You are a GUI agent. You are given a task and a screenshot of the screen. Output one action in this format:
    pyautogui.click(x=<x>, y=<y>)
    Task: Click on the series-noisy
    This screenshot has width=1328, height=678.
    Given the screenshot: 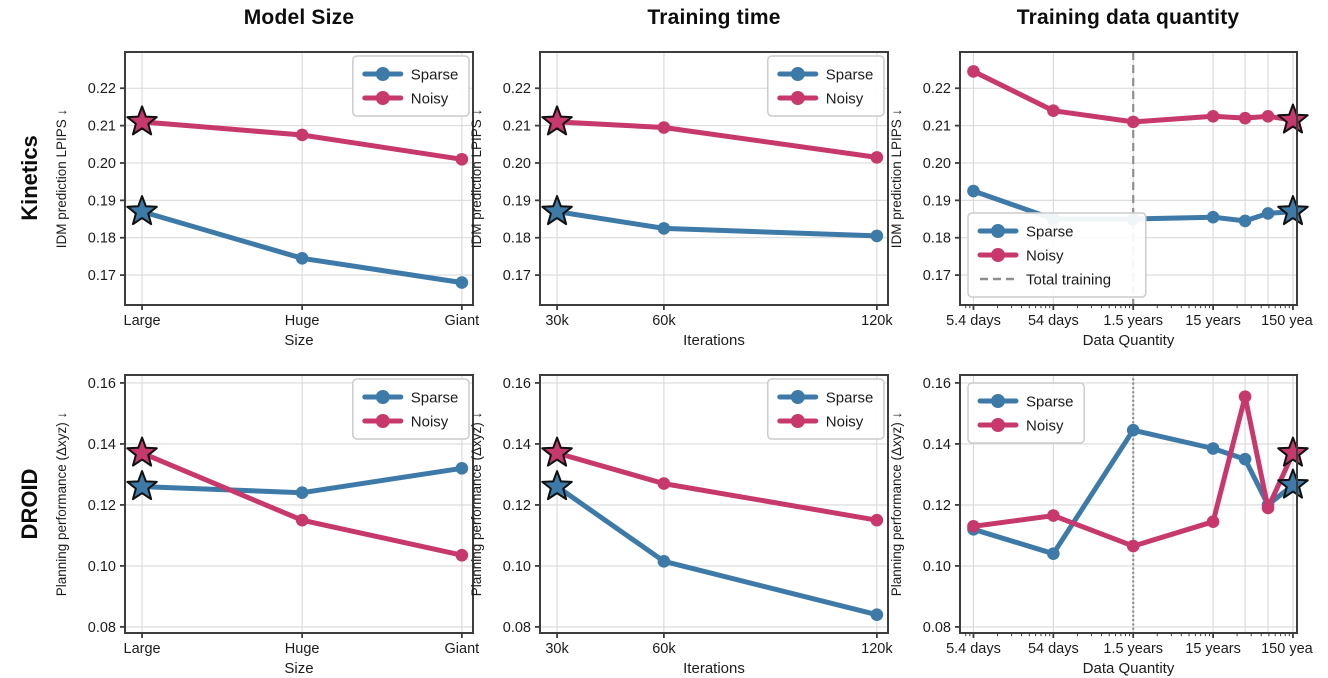 What is the action you would take?
    pyautogui.click(x=717, y=139)
    